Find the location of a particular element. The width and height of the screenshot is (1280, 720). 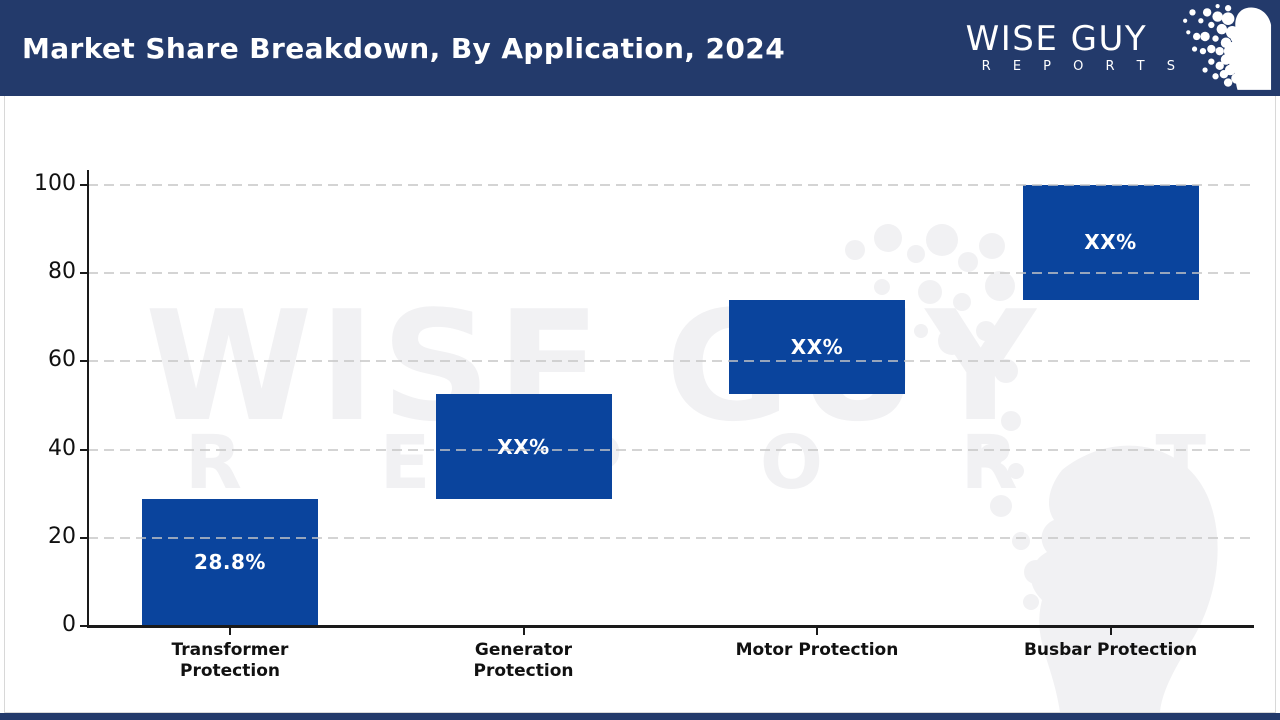

y-tick-label: 60 is located at coordinates (62, 360).